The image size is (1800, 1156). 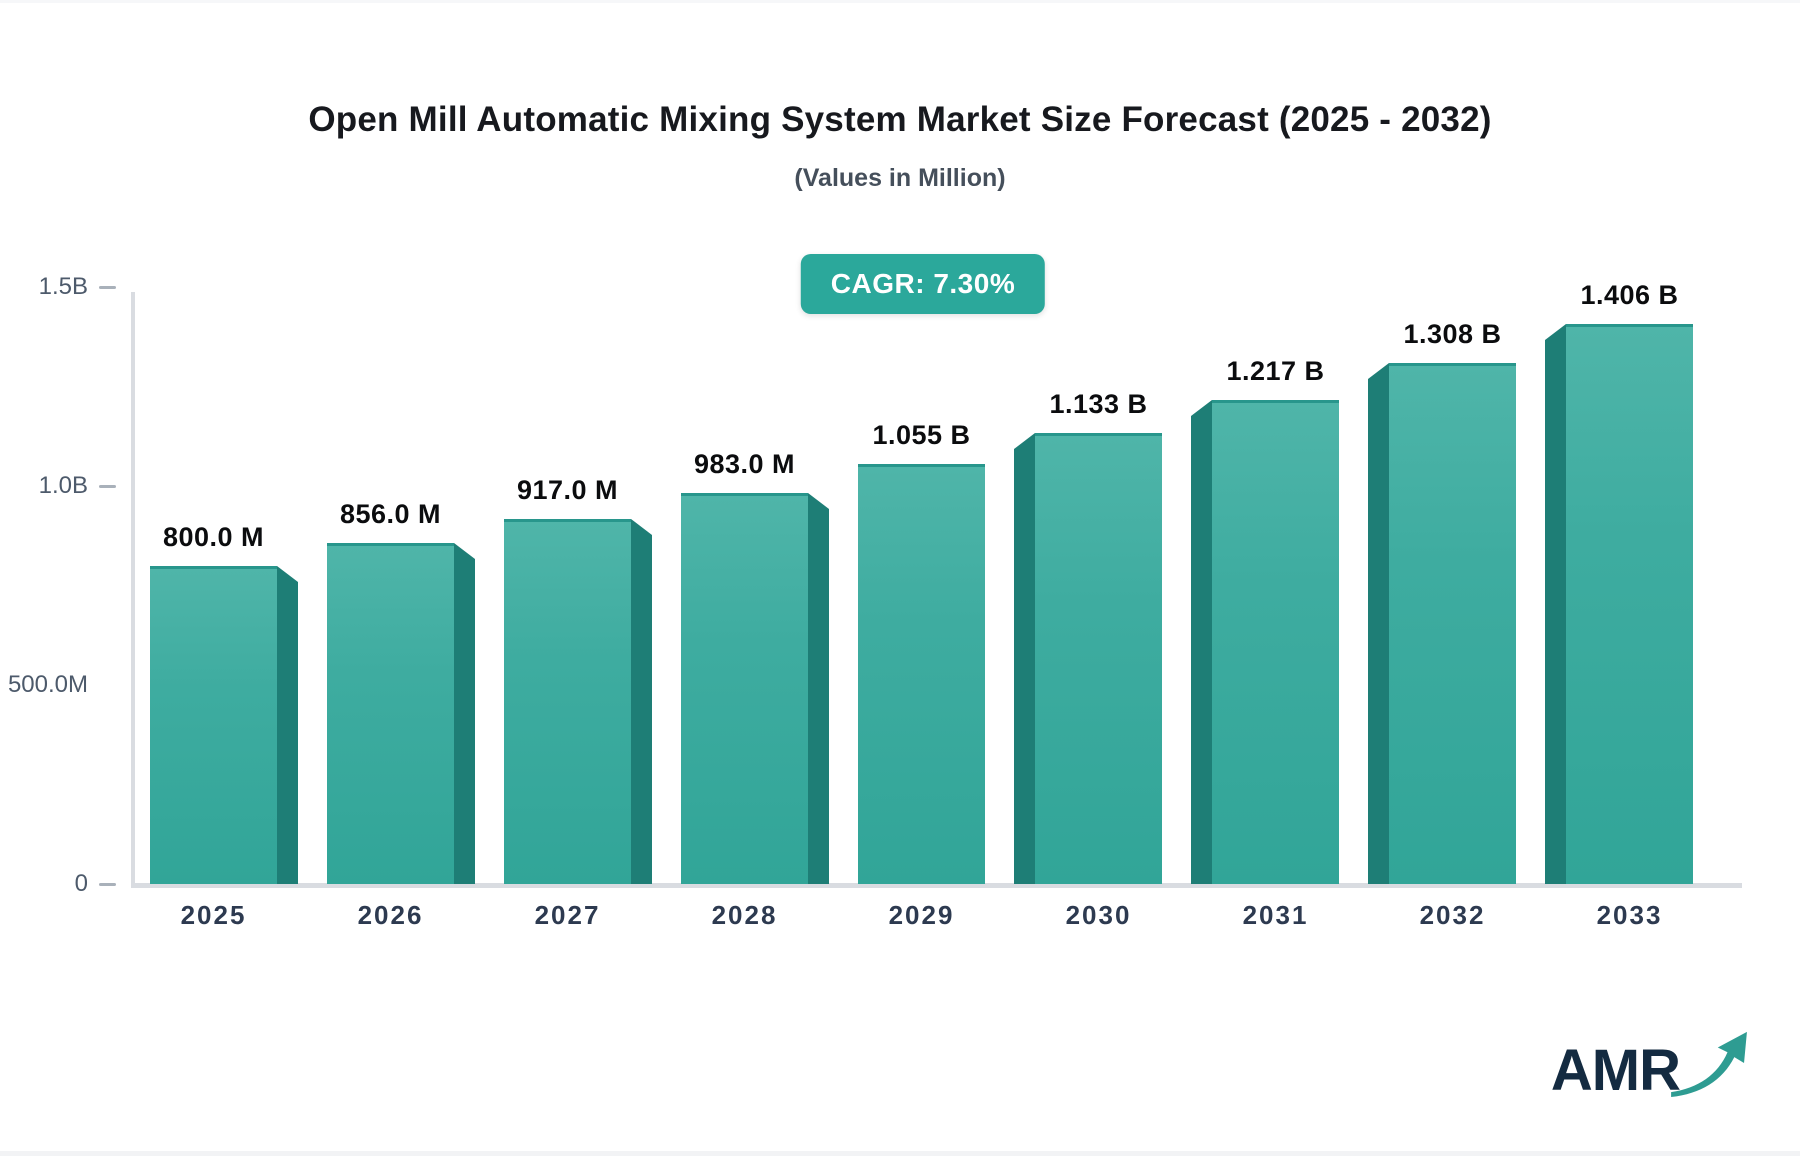 I want to click on bar-2026, so click(x=401, y=713).